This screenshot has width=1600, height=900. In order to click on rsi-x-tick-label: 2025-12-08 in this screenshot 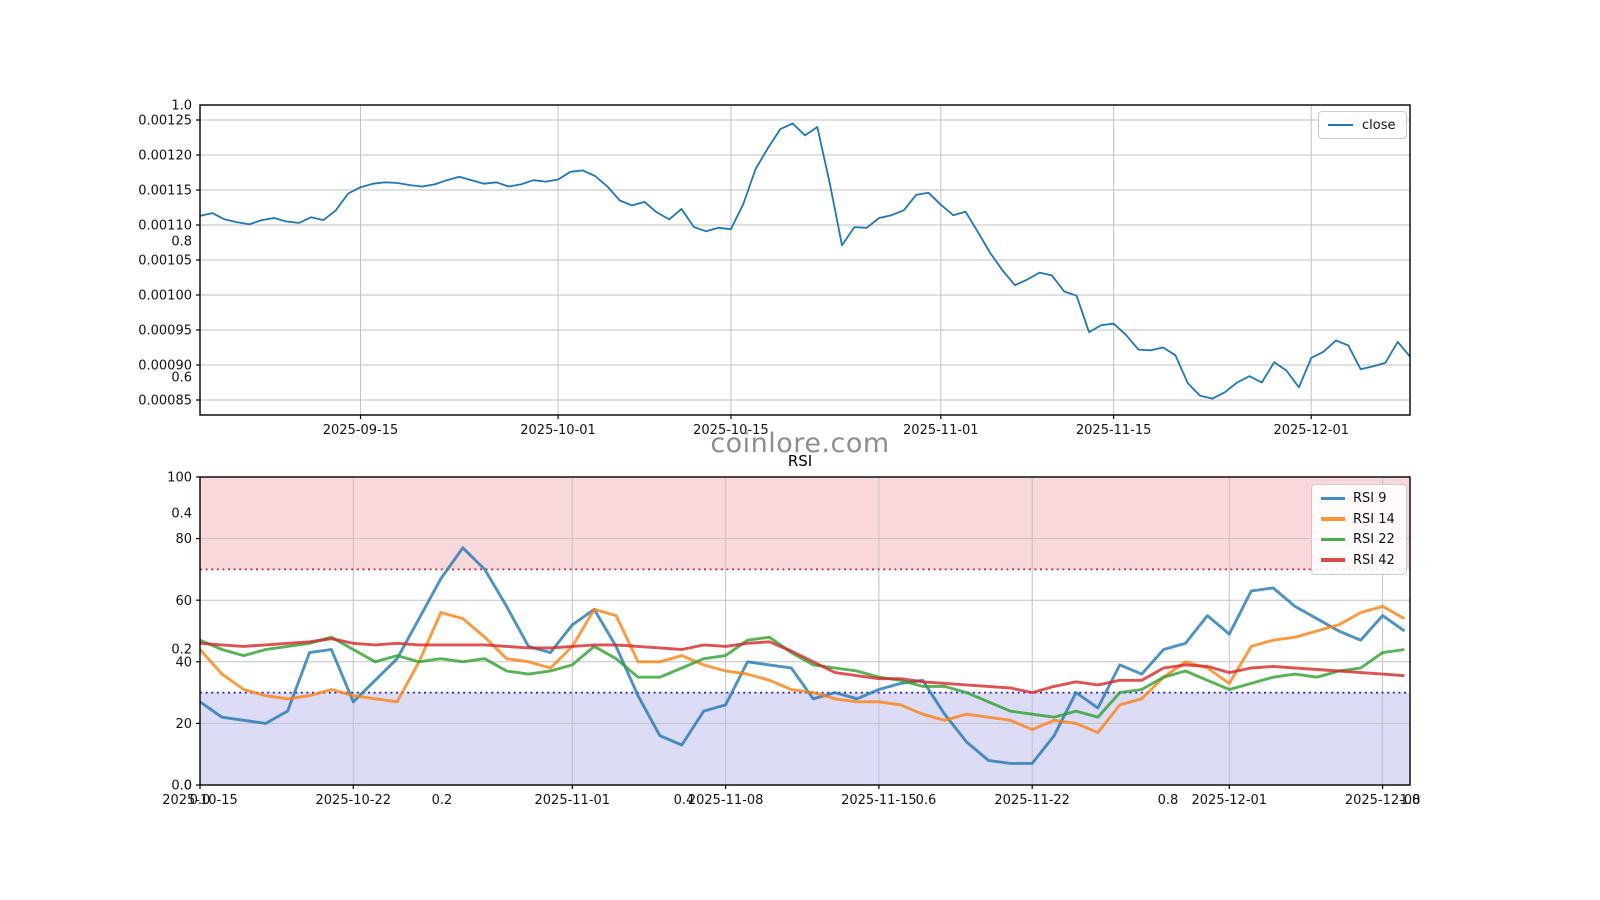, I will do `click(1383, 800)`.